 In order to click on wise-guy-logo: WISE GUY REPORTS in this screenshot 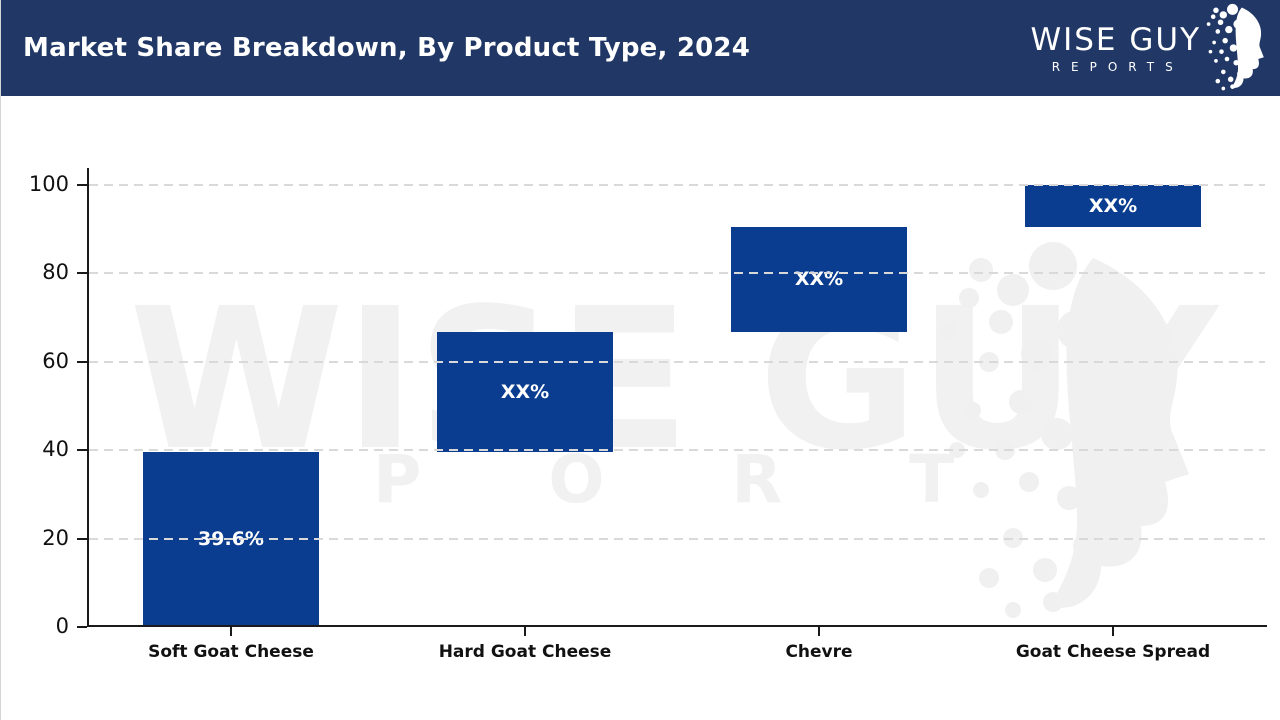, I will do `click(1151, 48)`.